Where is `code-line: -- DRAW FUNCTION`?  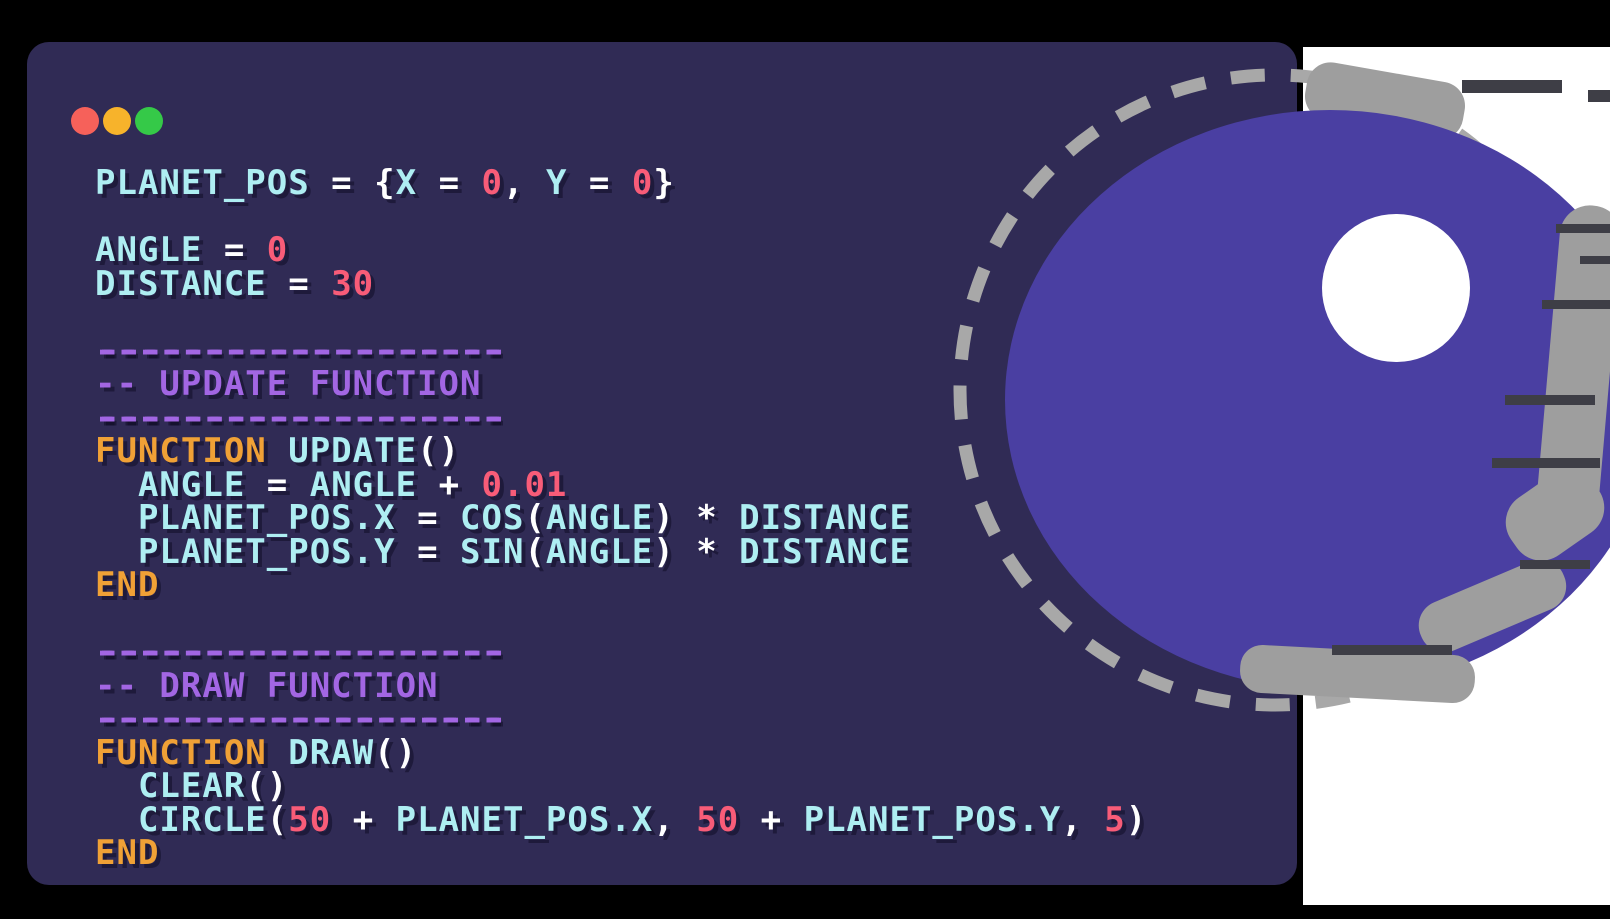
code-line: -- DRAW FUNCTION is located at coordinates (621, 686).